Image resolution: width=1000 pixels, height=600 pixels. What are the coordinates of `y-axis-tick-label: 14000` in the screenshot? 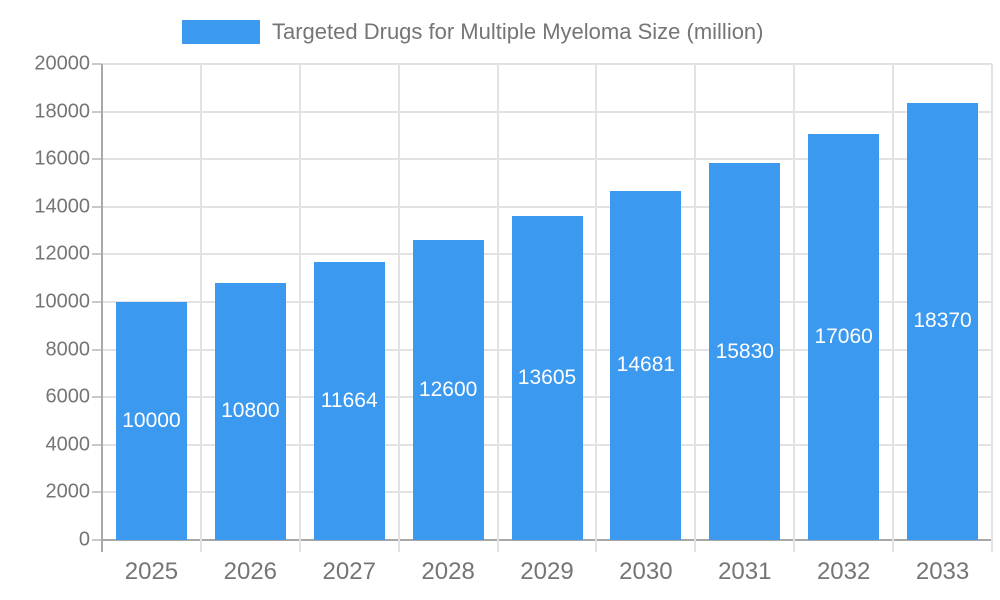 It's located at (62, 206).